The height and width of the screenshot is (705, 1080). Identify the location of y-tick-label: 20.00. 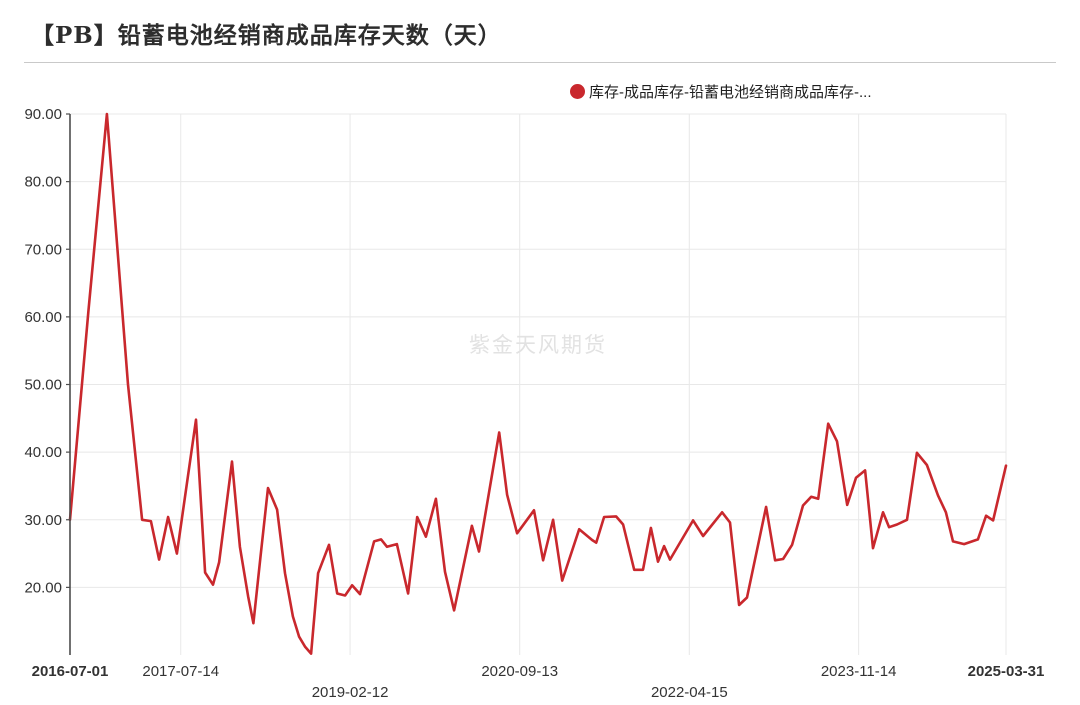
(43, 587).